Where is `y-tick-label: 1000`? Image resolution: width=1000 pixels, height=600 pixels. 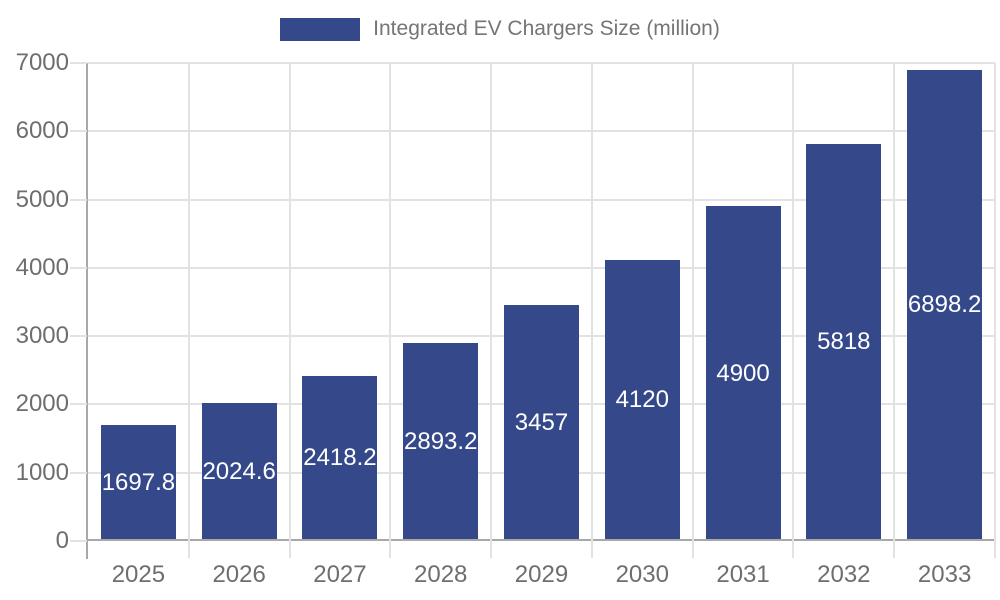 y-tick-label: 1000 is located at coordinates (42, 472).